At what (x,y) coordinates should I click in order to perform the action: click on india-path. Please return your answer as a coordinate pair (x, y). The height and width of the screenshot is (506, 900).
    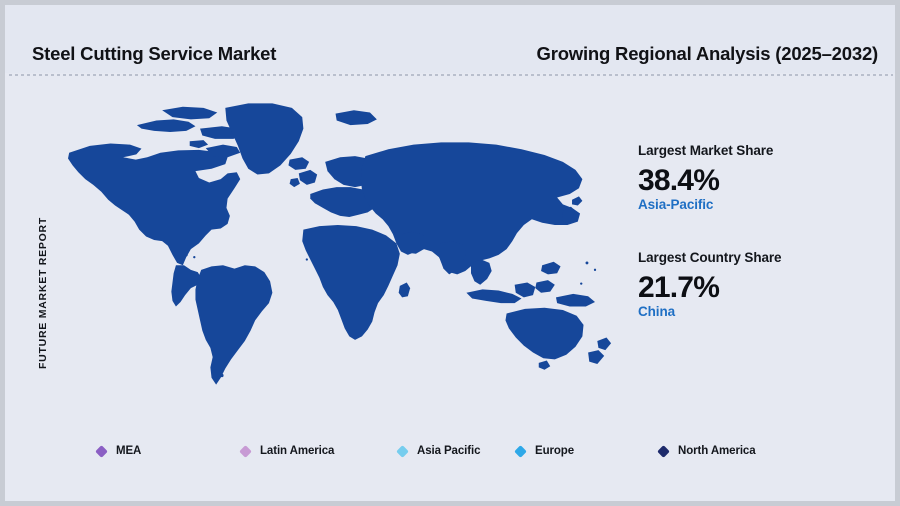
    Looking at the image, I should click on (452, 258).